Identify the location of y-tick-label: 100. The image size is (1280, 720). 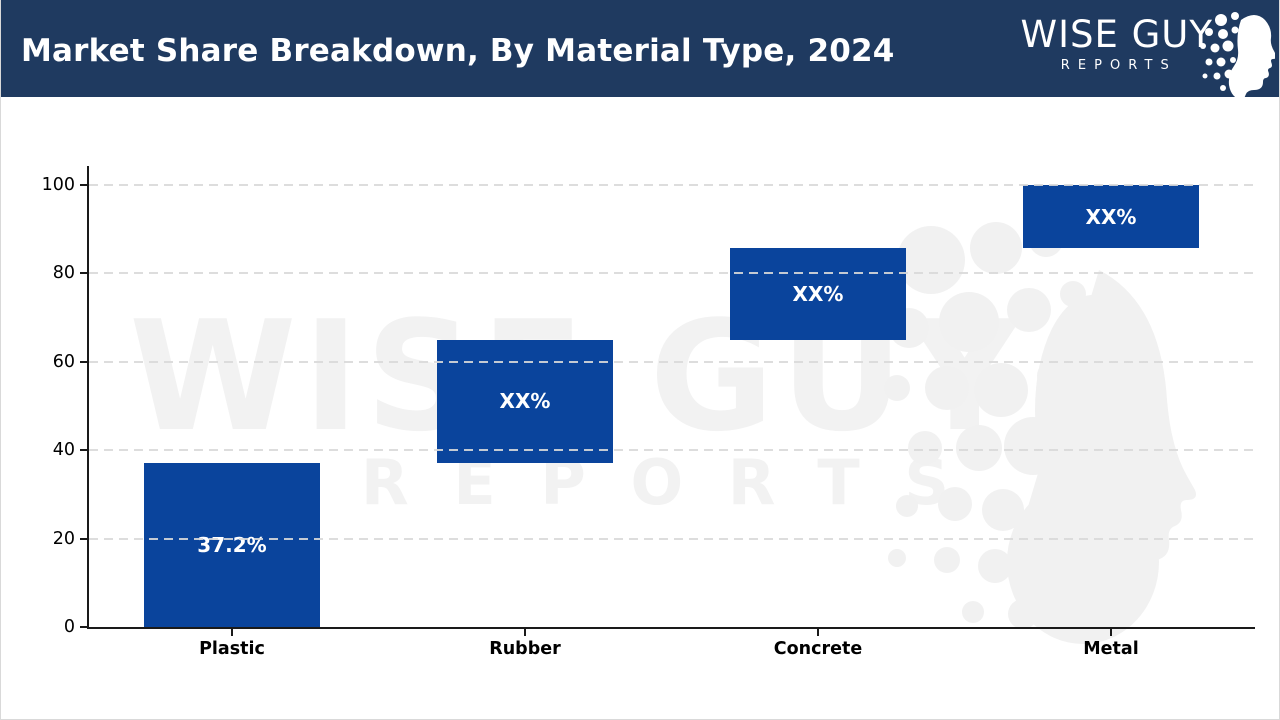
(58, 185).